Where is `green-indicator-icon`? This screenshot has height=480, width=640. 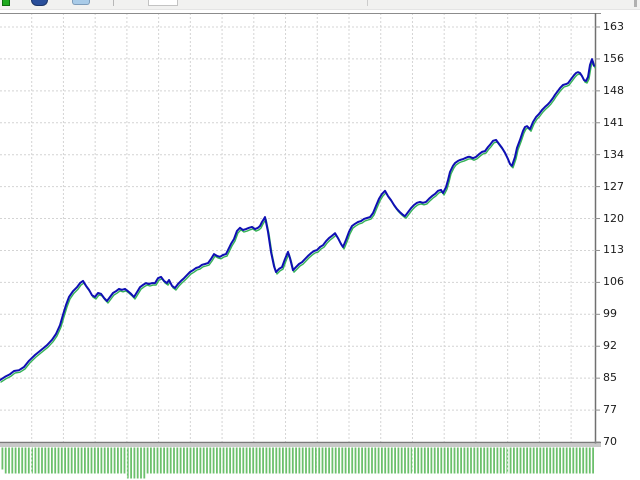 green-indicator-icon is located at coordinates (6, 3).